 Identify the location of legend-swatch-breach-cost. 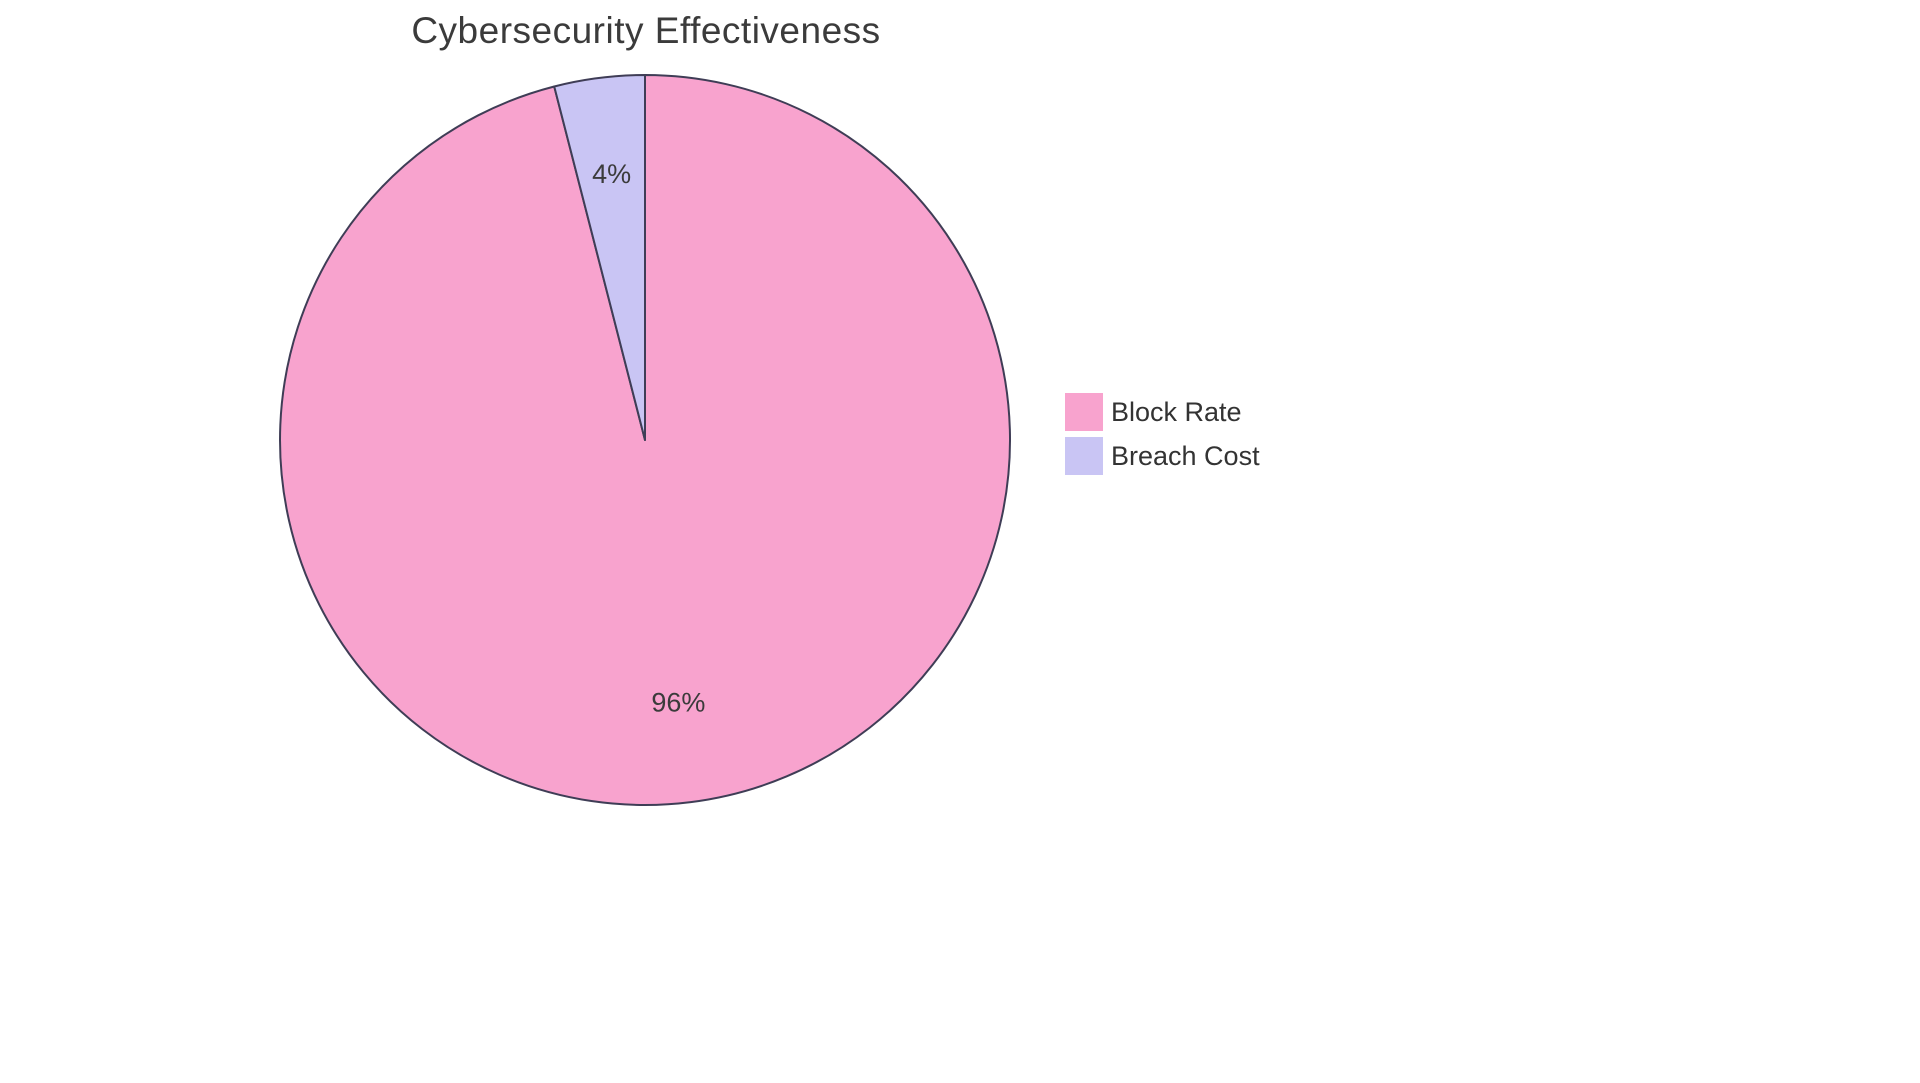
(1084, 456).